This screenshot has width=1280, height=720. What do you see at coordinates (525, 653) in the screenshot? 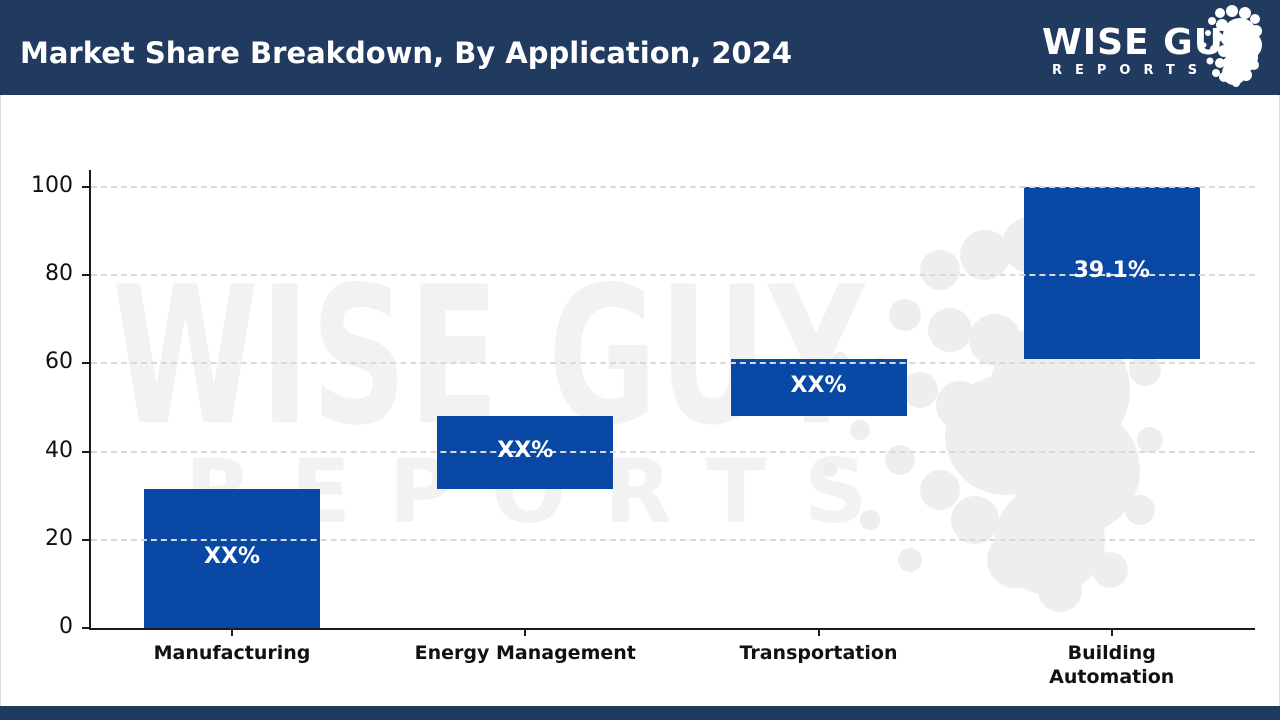
I see `x-category-label: Energy Management` at bounding box center [525, 653].